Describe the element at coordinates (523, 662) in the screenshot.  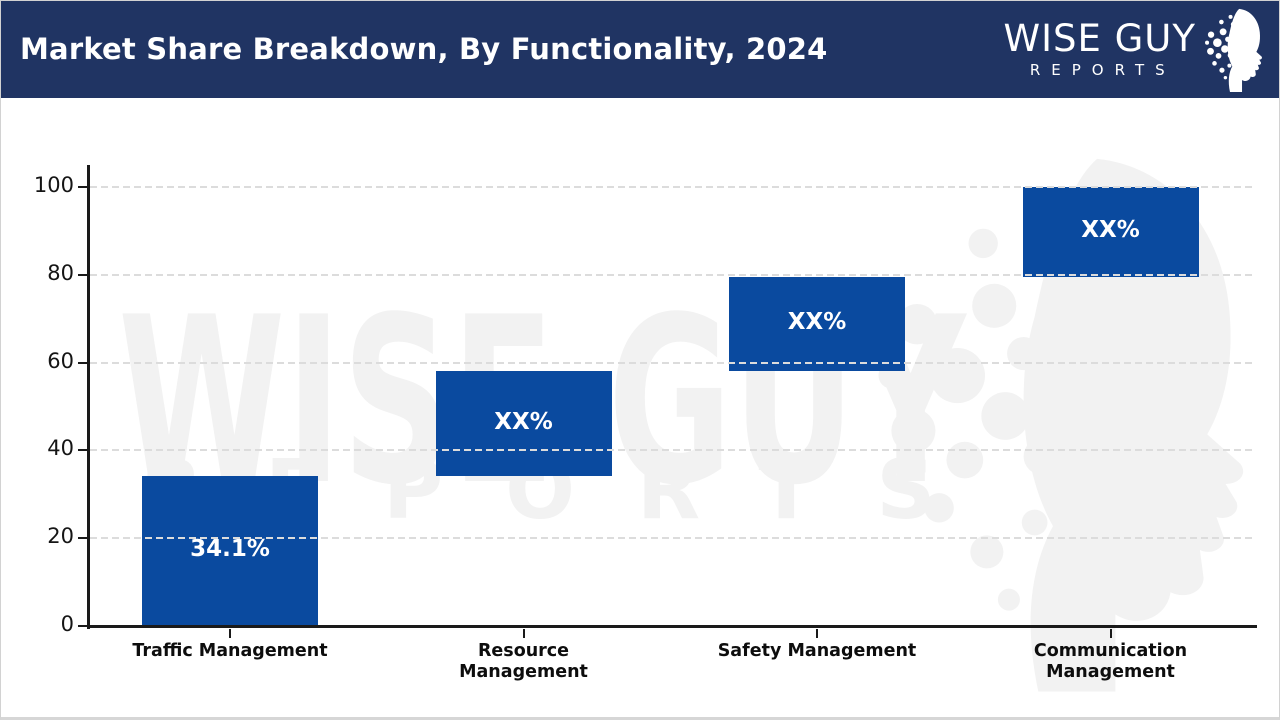
I see `x-axis-category-label: Resource Management` at that location.